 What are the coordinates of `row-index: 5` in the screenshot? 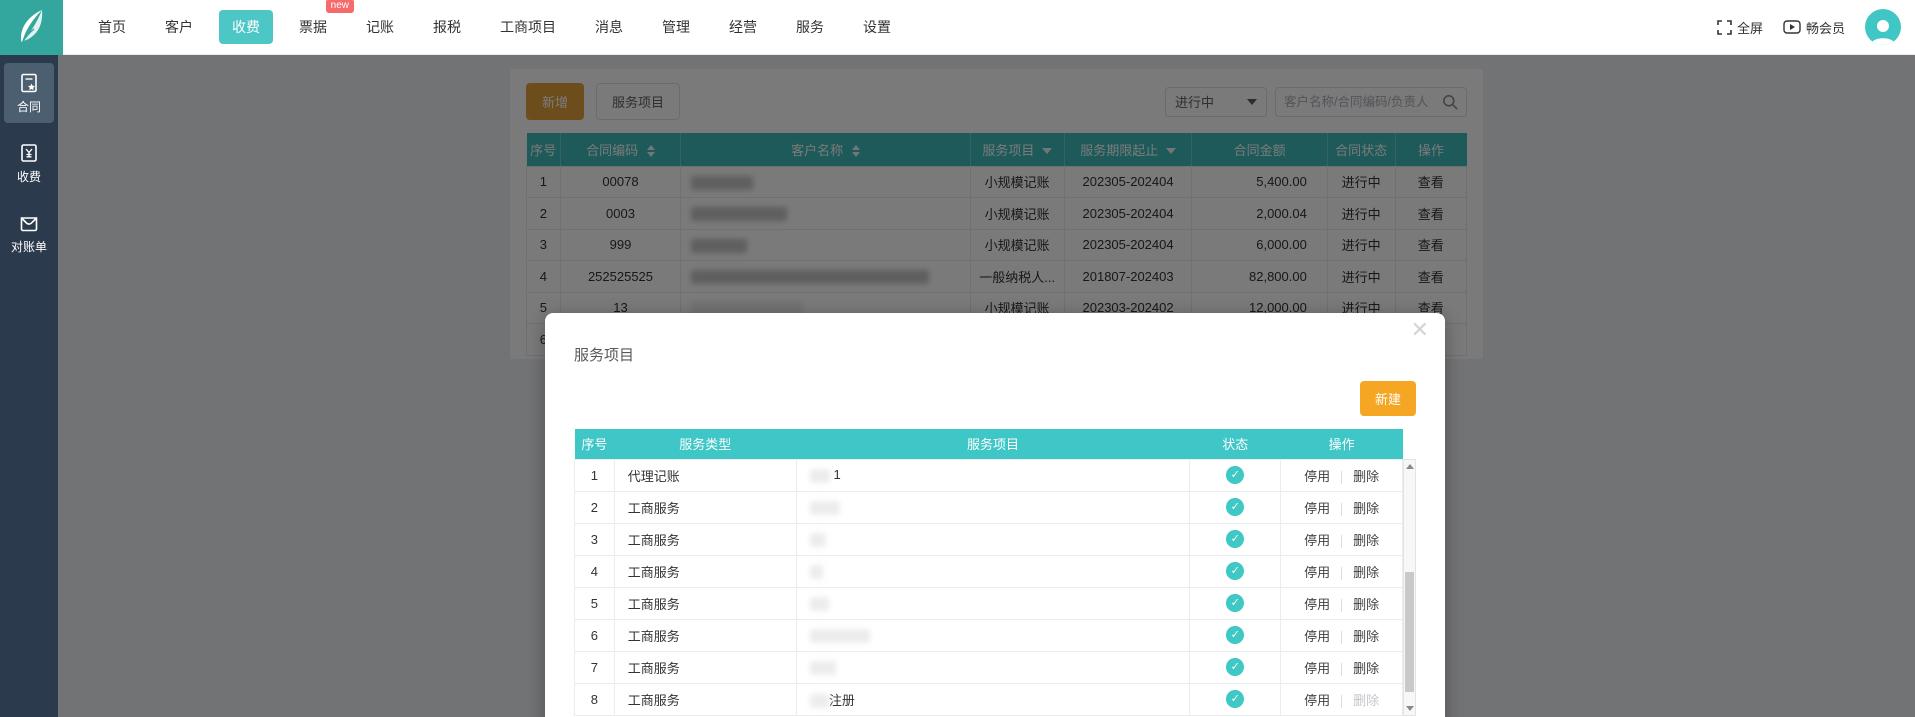 It's located at (594, 603).